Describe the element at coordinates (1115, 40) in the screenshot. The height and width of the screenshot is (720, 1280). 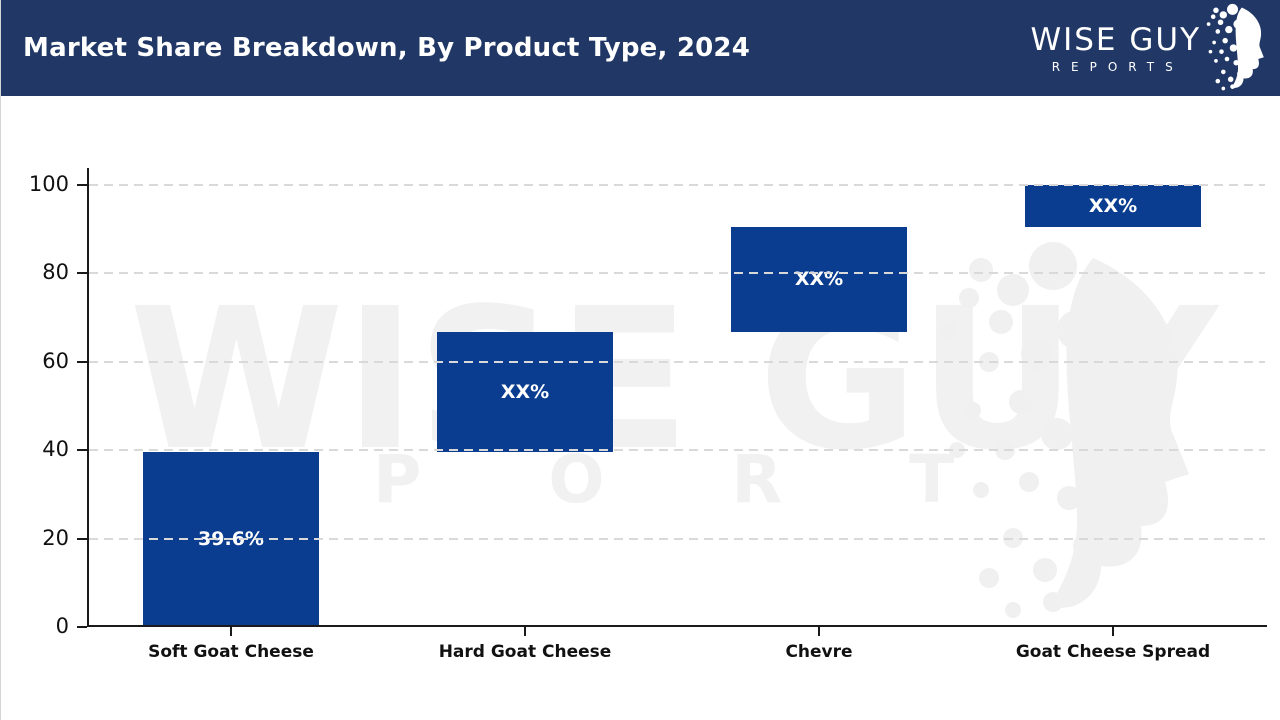
I see `logo-wordmark: WISE GUY` at that location.